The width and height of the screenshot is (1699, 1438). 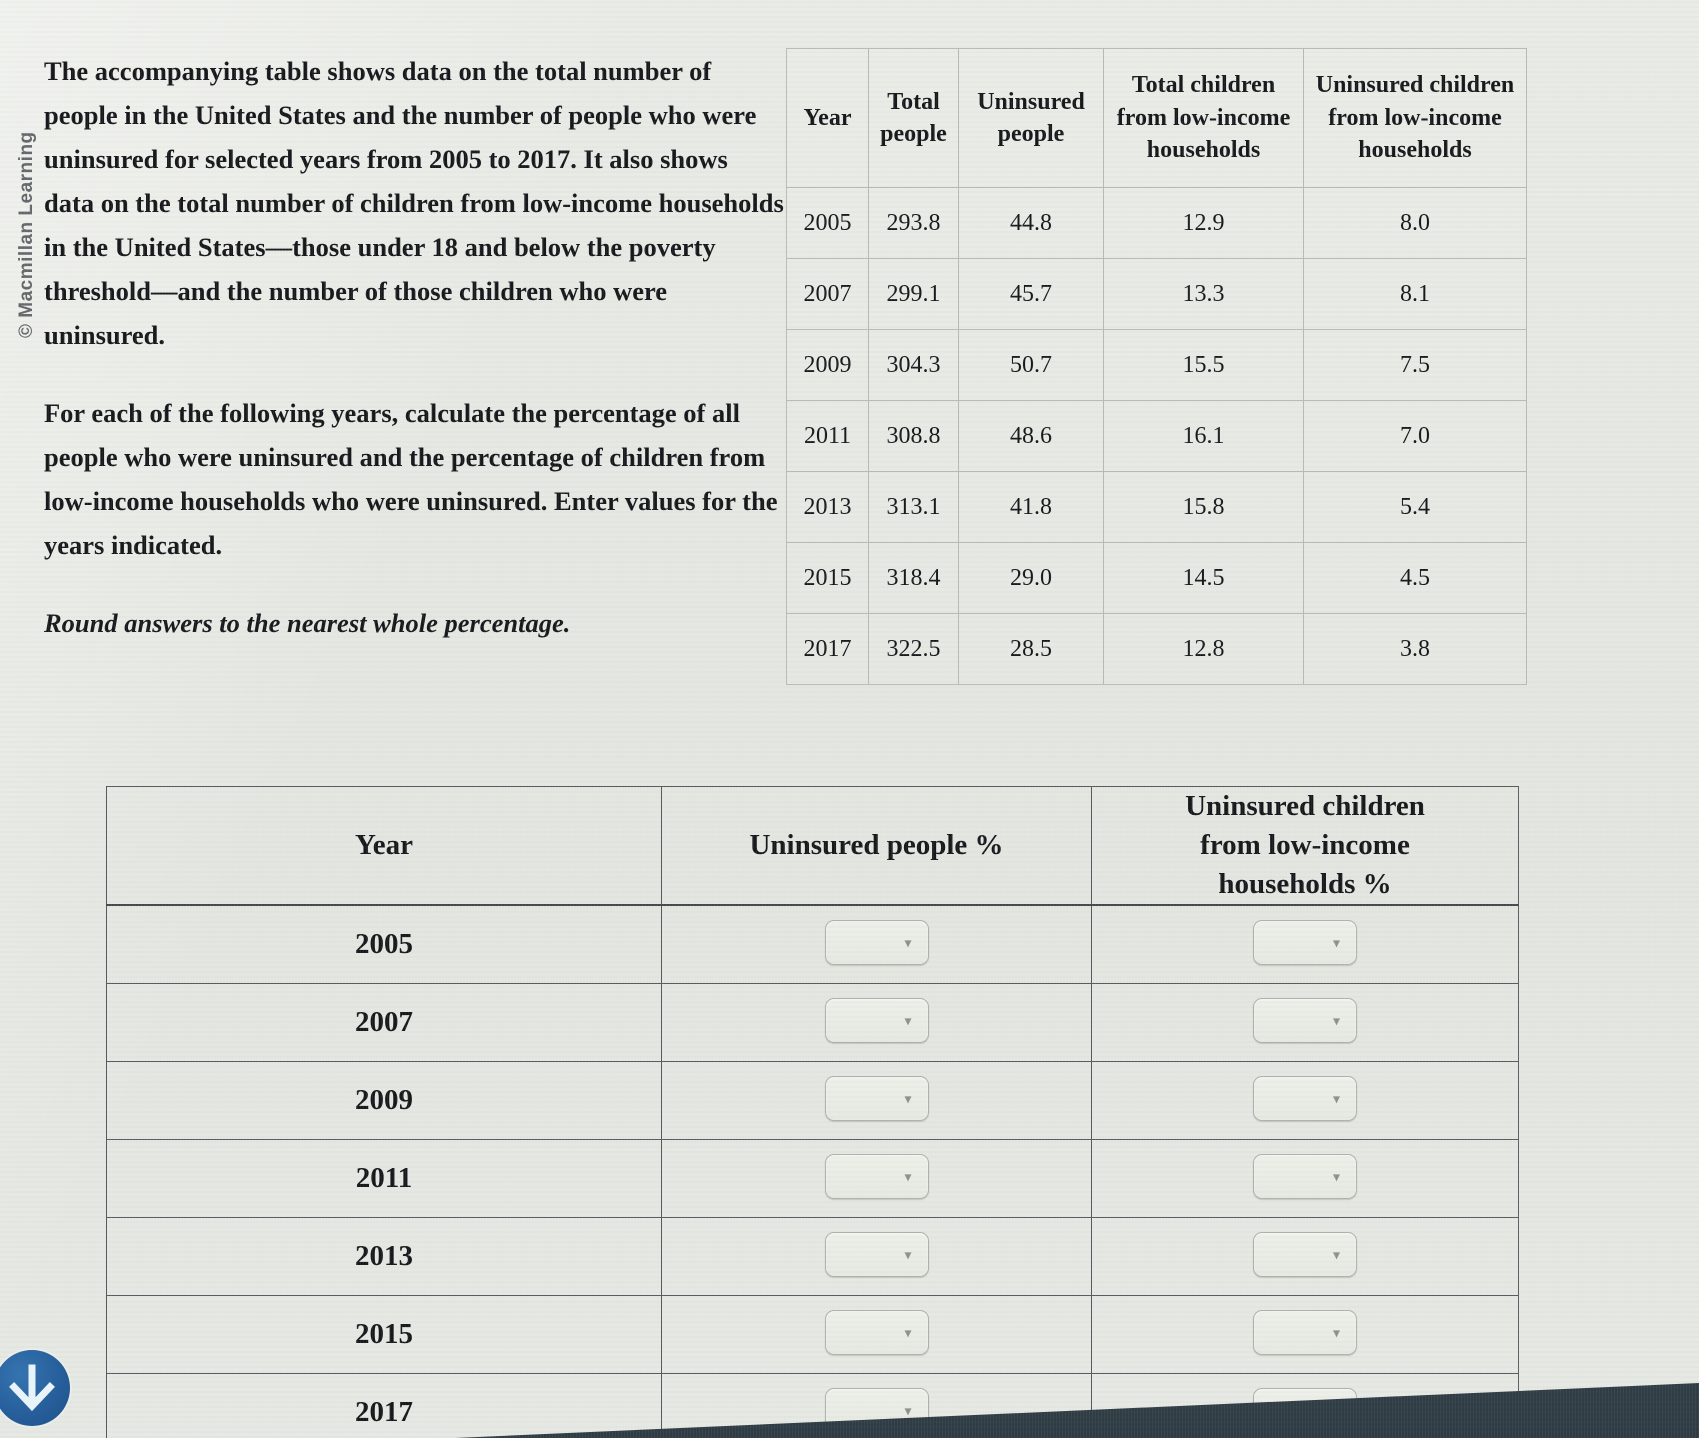 What do you see at coordinates (384, 1405) in the screenshot?
I see `year-cell: 2017` at bounding box center [384, 1405].